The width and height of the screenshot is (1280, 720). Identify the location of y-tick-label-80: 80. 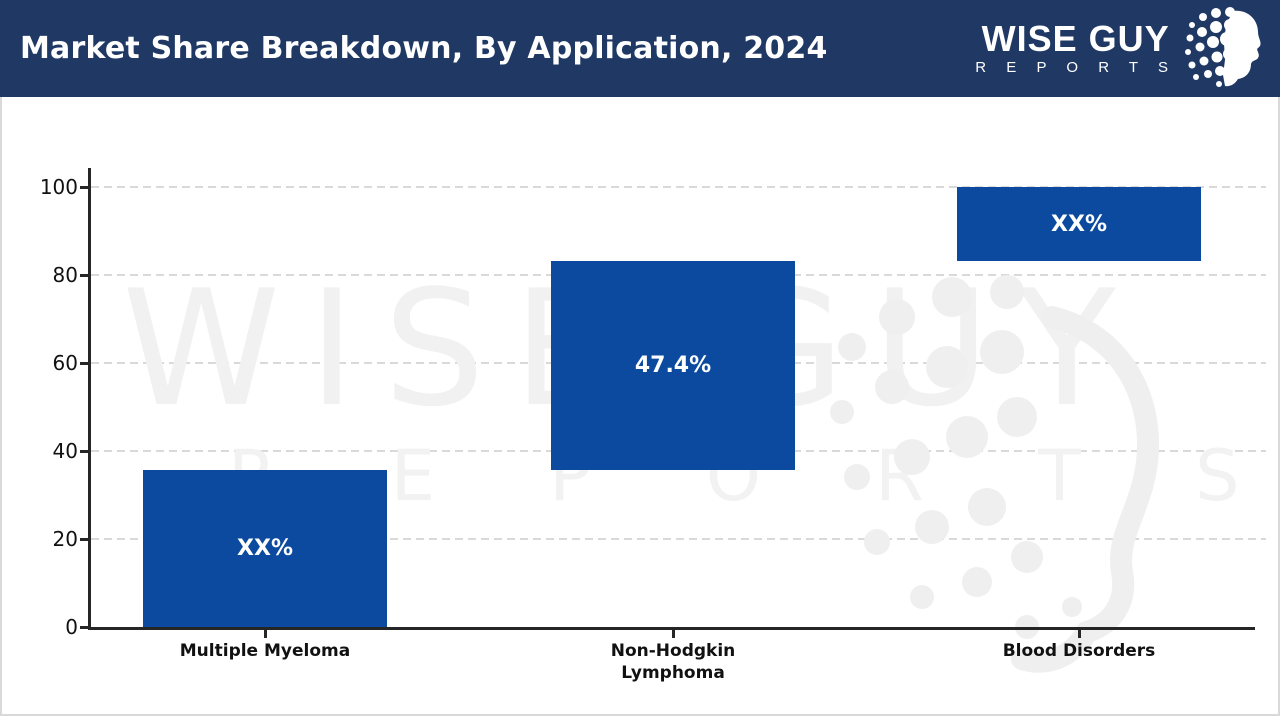
(65, 275).